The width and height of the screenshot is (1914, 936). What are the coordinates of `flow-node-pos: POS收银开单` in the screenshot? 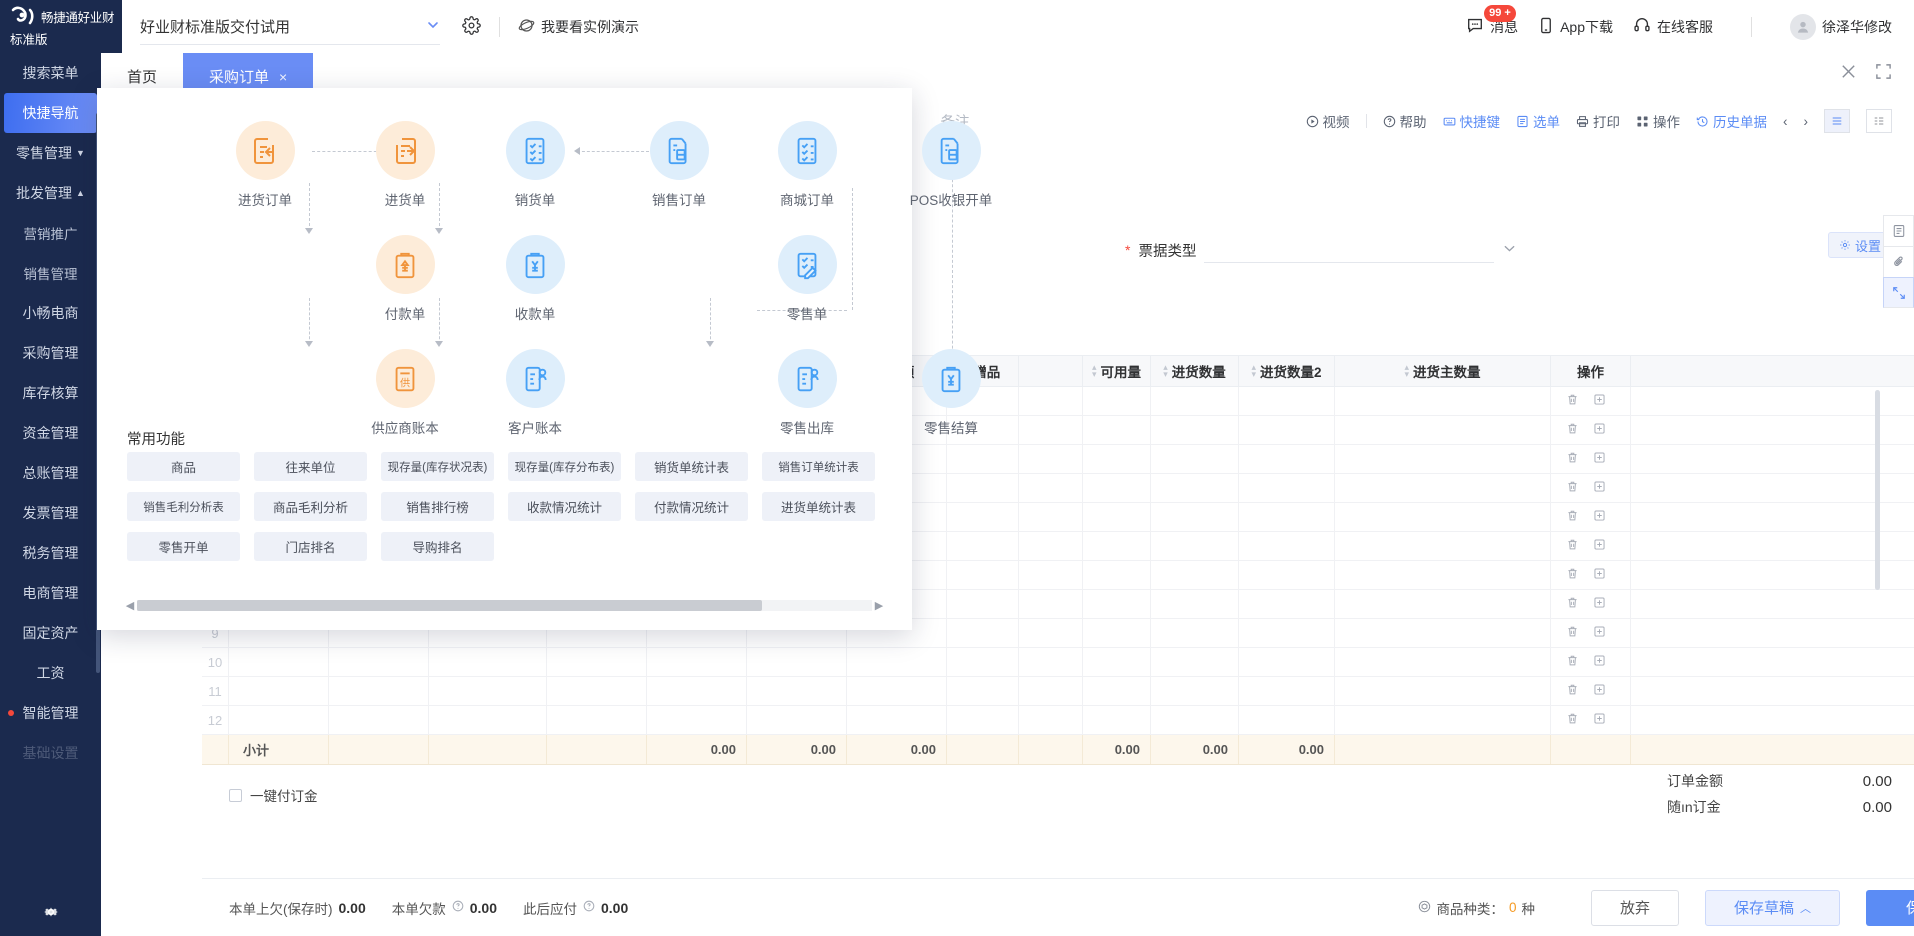 It's located at (951, 165).